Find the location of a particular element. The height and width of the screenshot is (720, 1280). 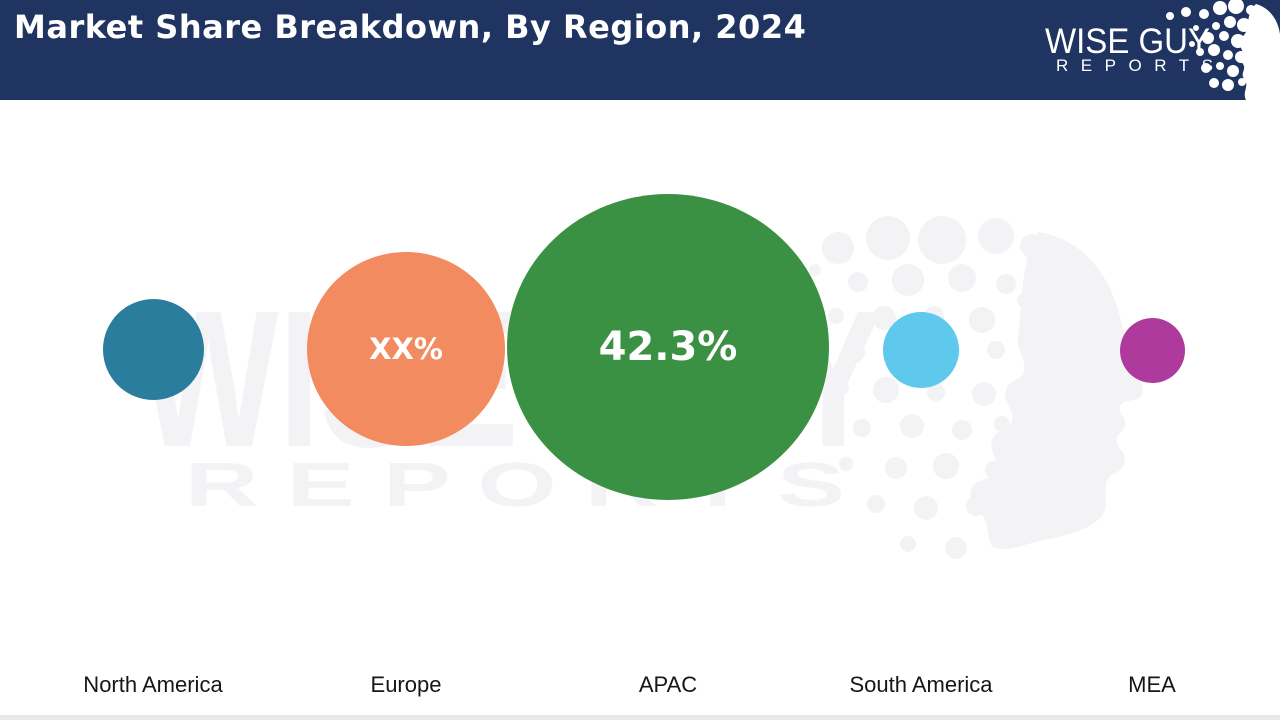

bubble-value-europe: XX% is located at coordinates (406, 349).